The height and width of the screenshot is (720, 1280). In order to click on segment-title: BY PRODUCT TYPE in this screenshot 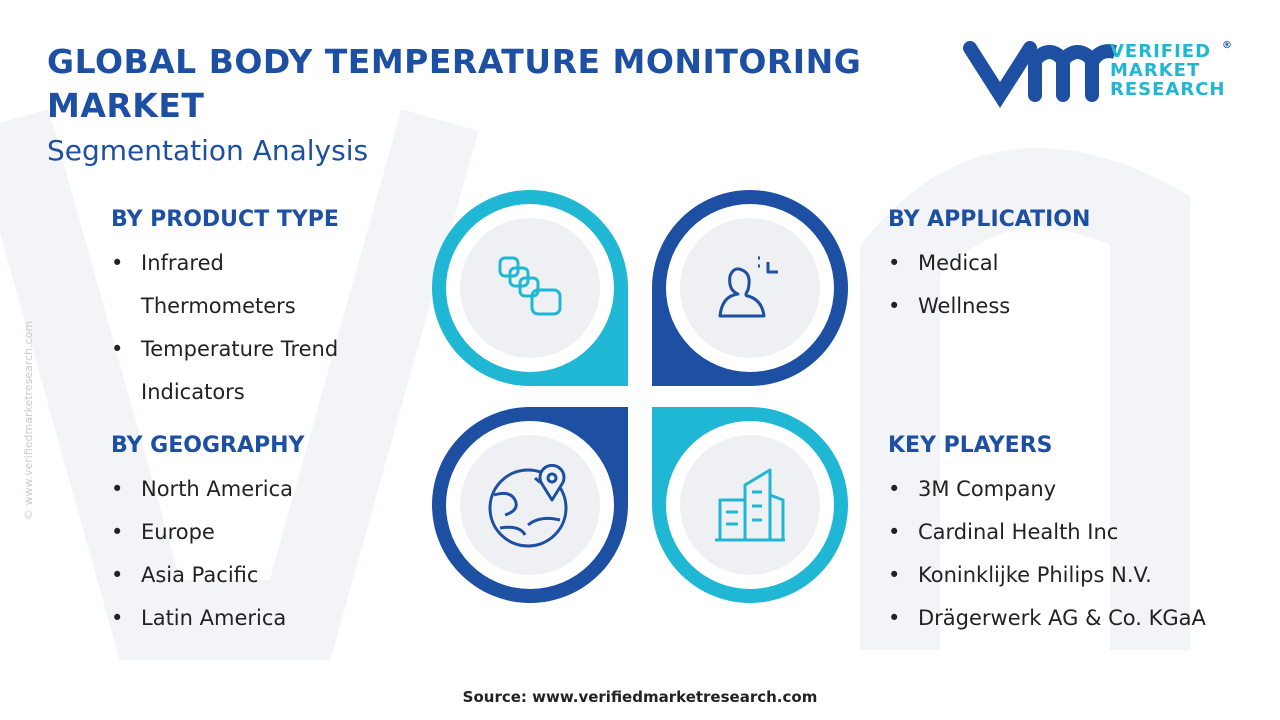, I will do `click(225, 219)`.